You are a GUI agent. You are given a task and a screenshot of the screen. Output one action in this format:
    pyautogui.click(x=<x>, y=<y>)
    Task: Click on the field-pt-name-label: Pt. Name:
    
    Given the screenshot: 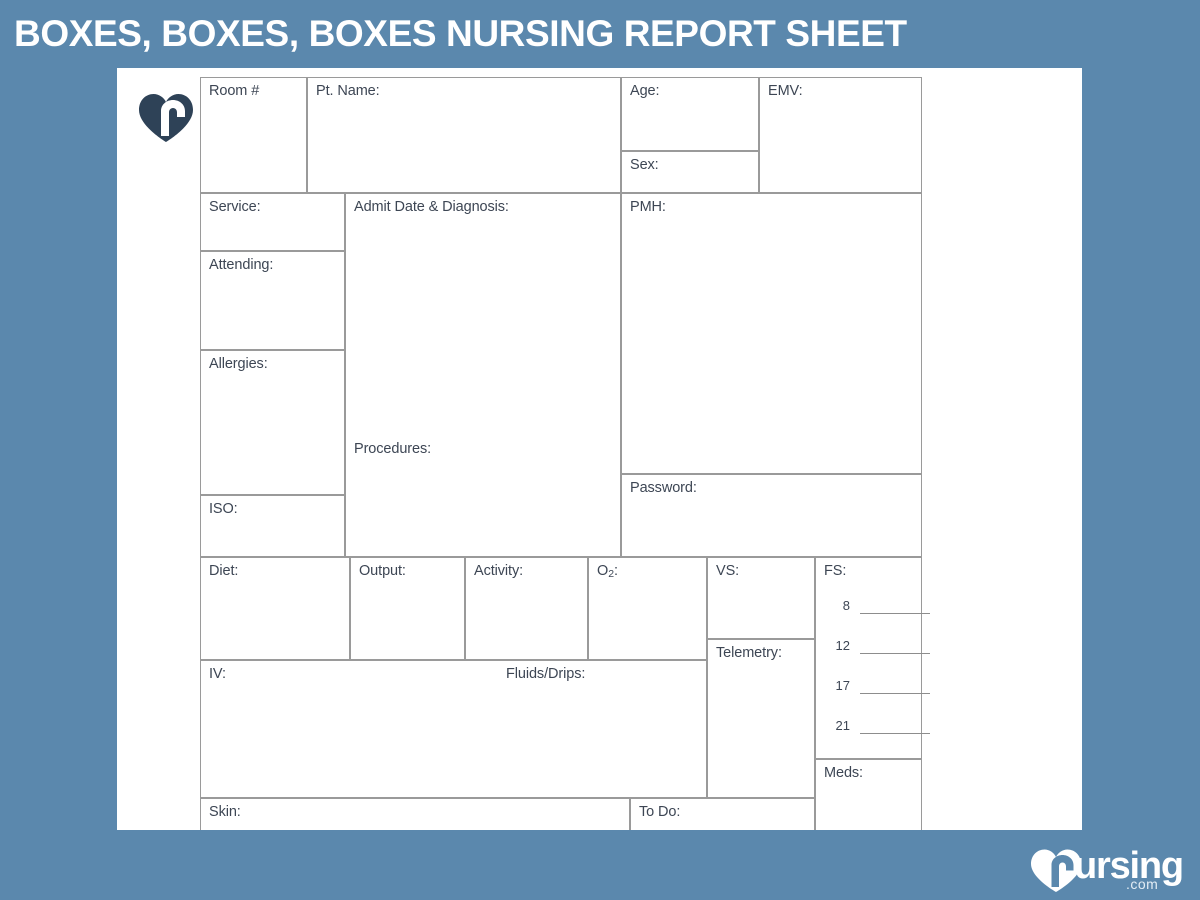 What is the action you would take?
    pyautogui.click(x=348, y=91)
    